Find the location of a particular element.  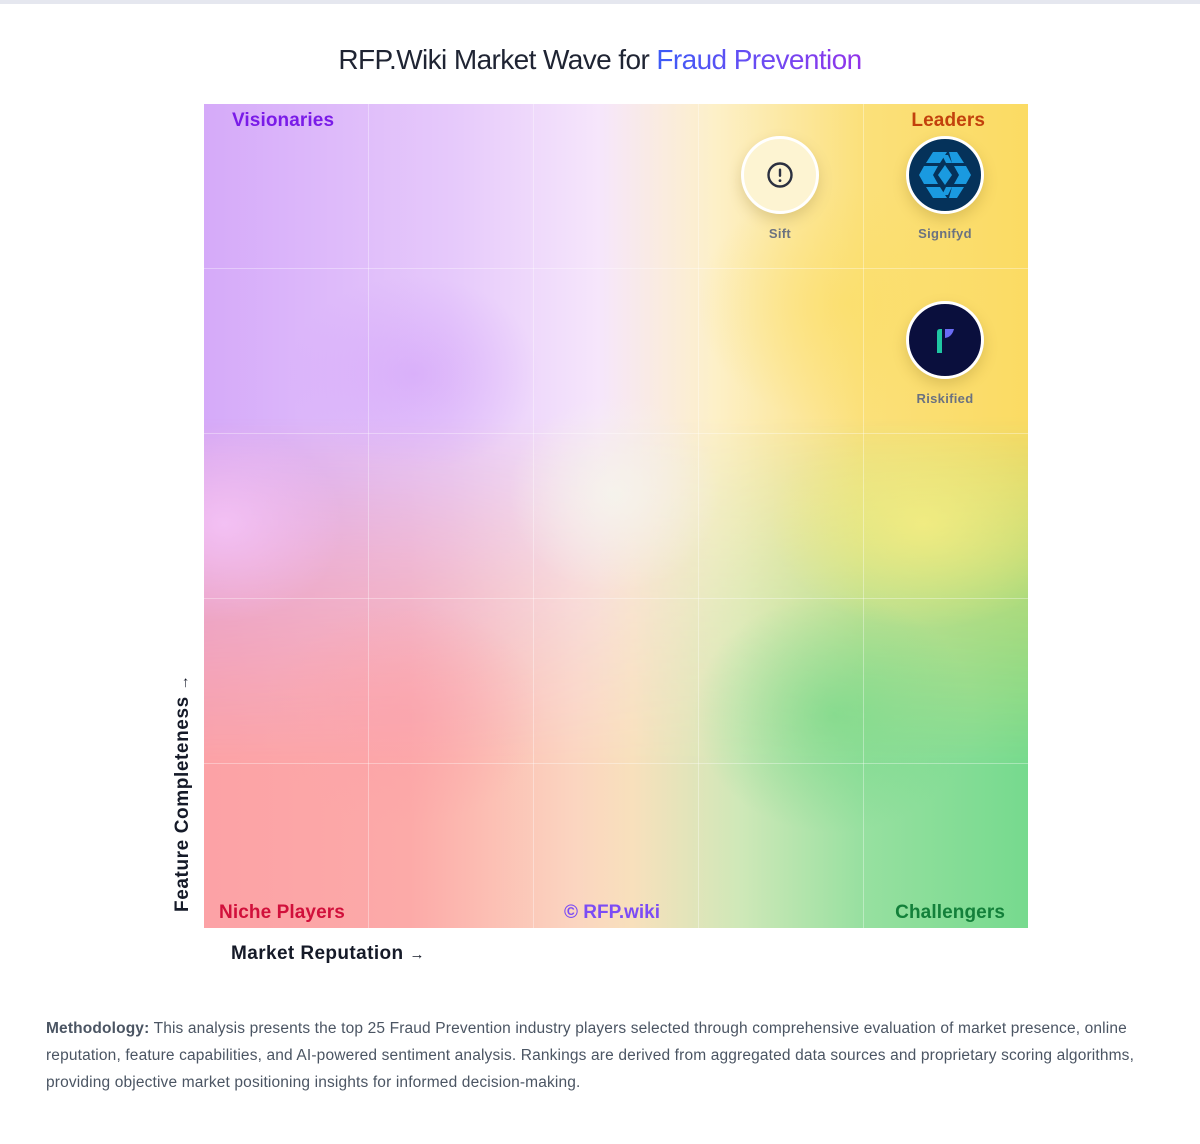

alert-circle-icon is located at coordinates (780, 175).